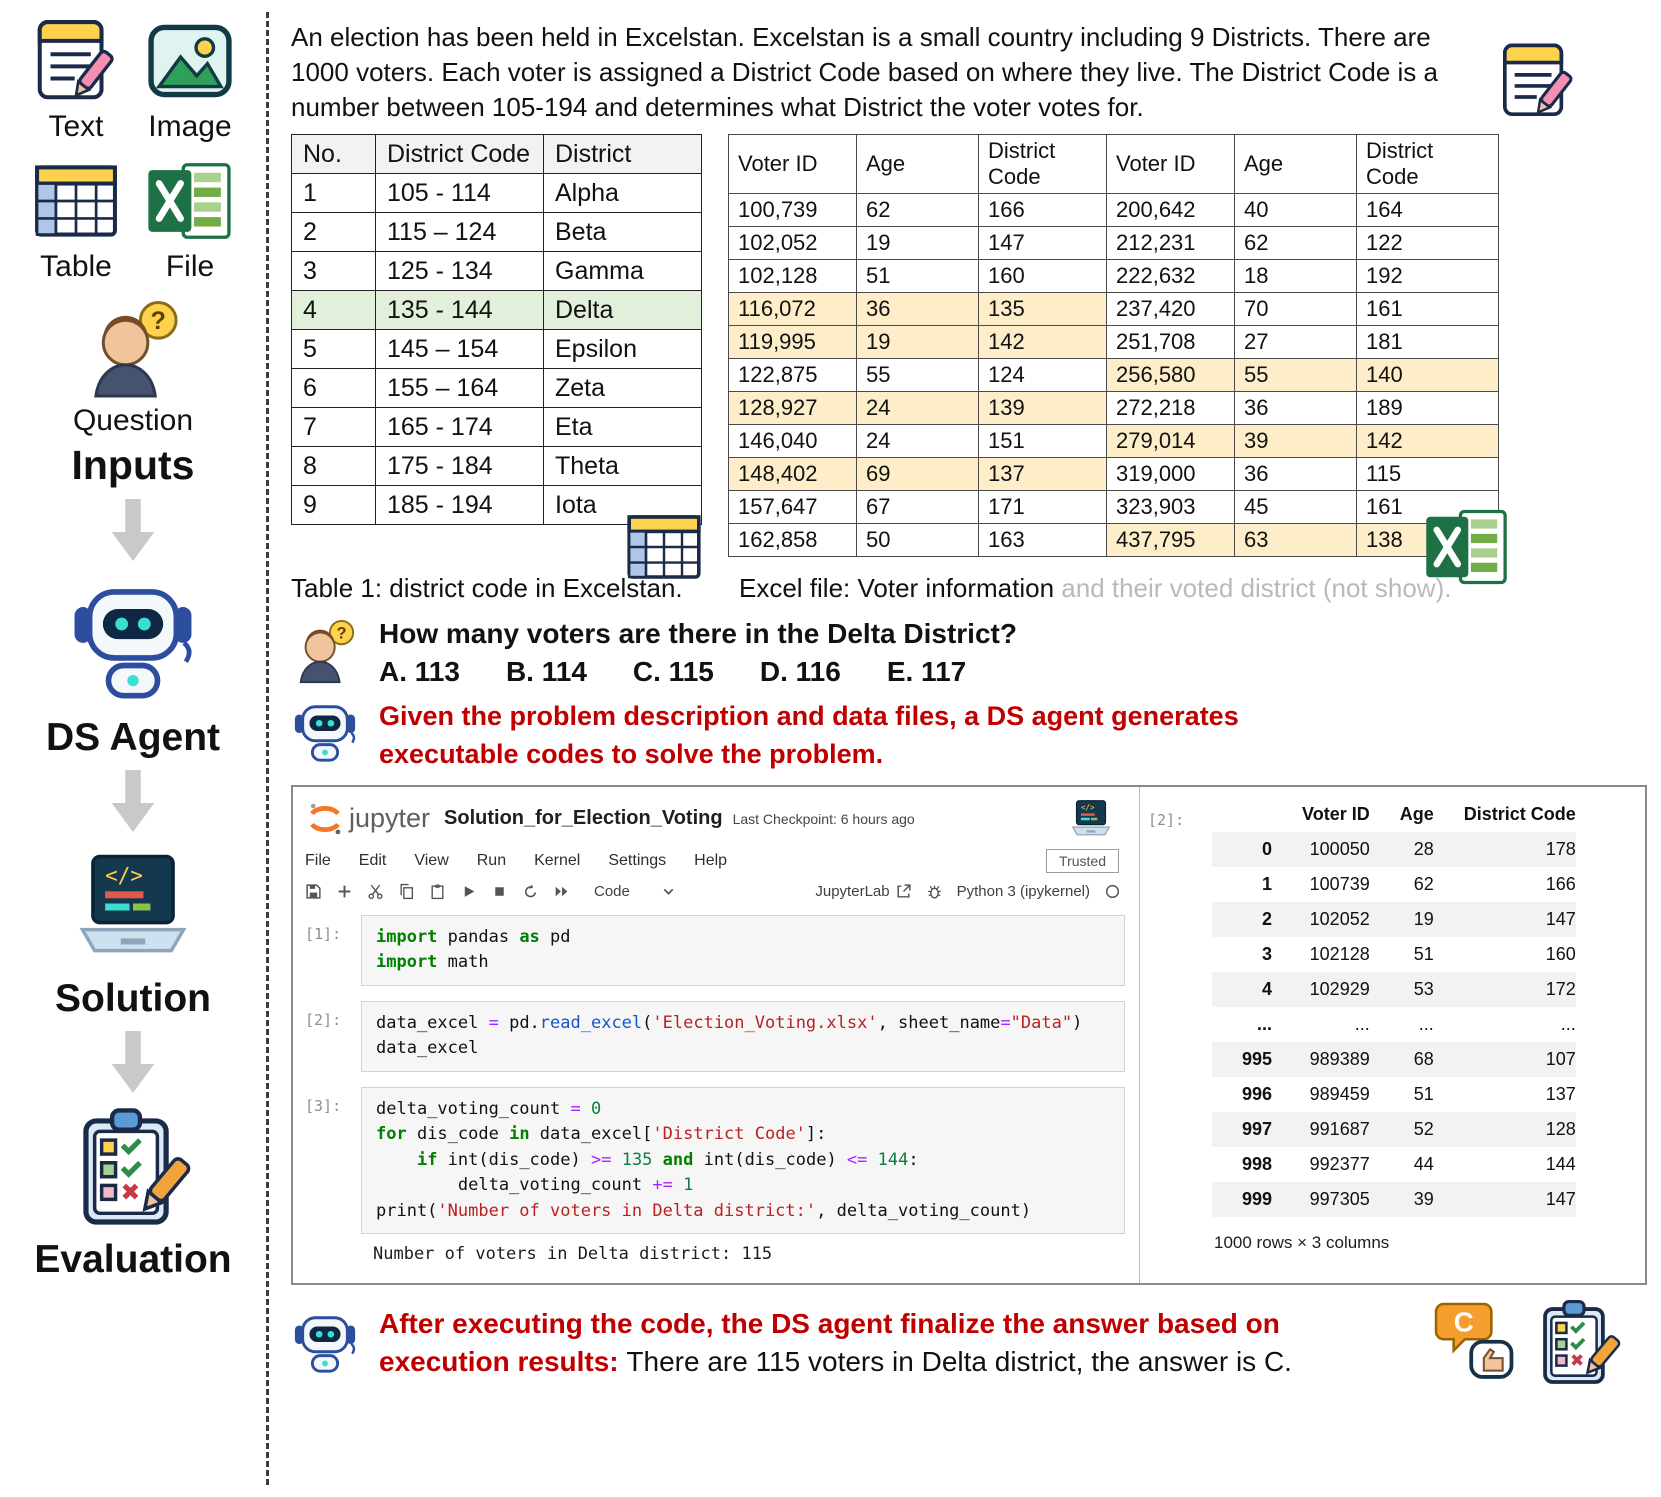 Image resolution: width=1661 pixels, height=1497 pixels. Describe the element at coordinates (1042, 441) in the screenshot. I see `voter-cell: 151` at that location.